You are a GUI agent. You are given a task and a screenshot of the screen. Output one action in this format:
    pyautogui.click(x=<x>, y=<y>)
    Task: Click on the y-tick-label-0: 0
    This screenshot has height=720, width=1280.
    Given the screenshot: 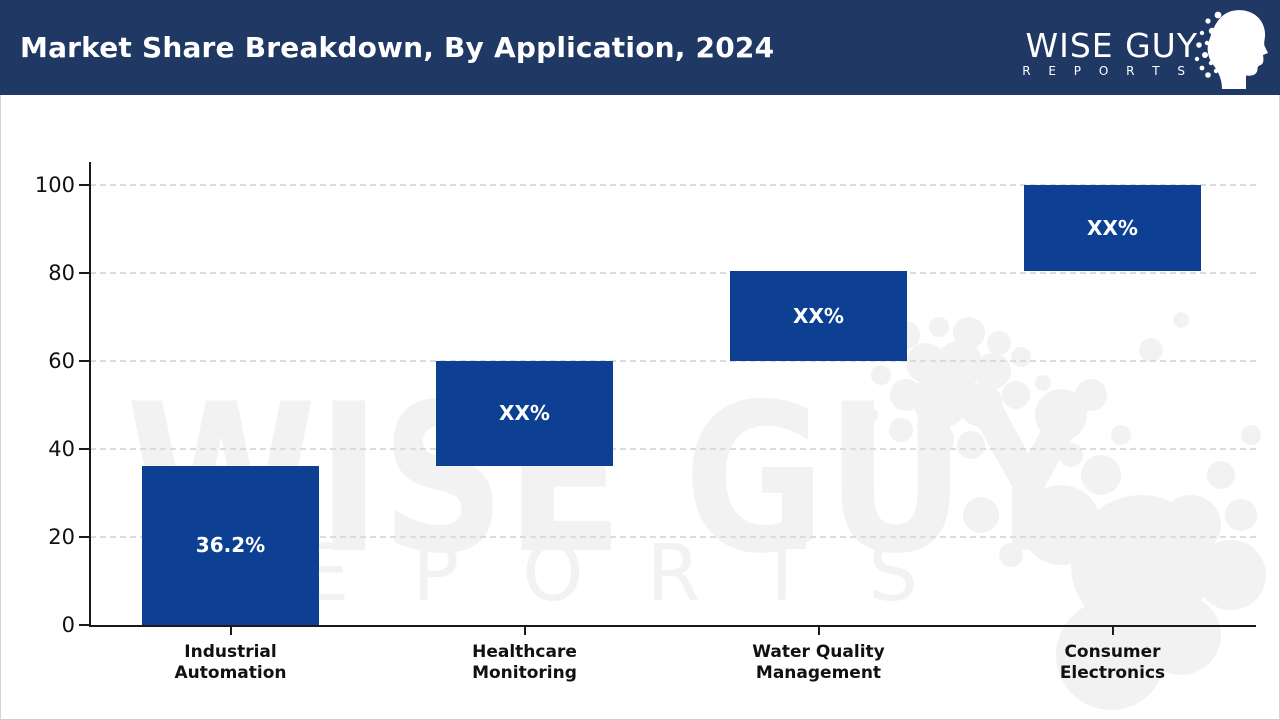 What is the action you would take?
    pyautogui.click(x=68, y=625)
    